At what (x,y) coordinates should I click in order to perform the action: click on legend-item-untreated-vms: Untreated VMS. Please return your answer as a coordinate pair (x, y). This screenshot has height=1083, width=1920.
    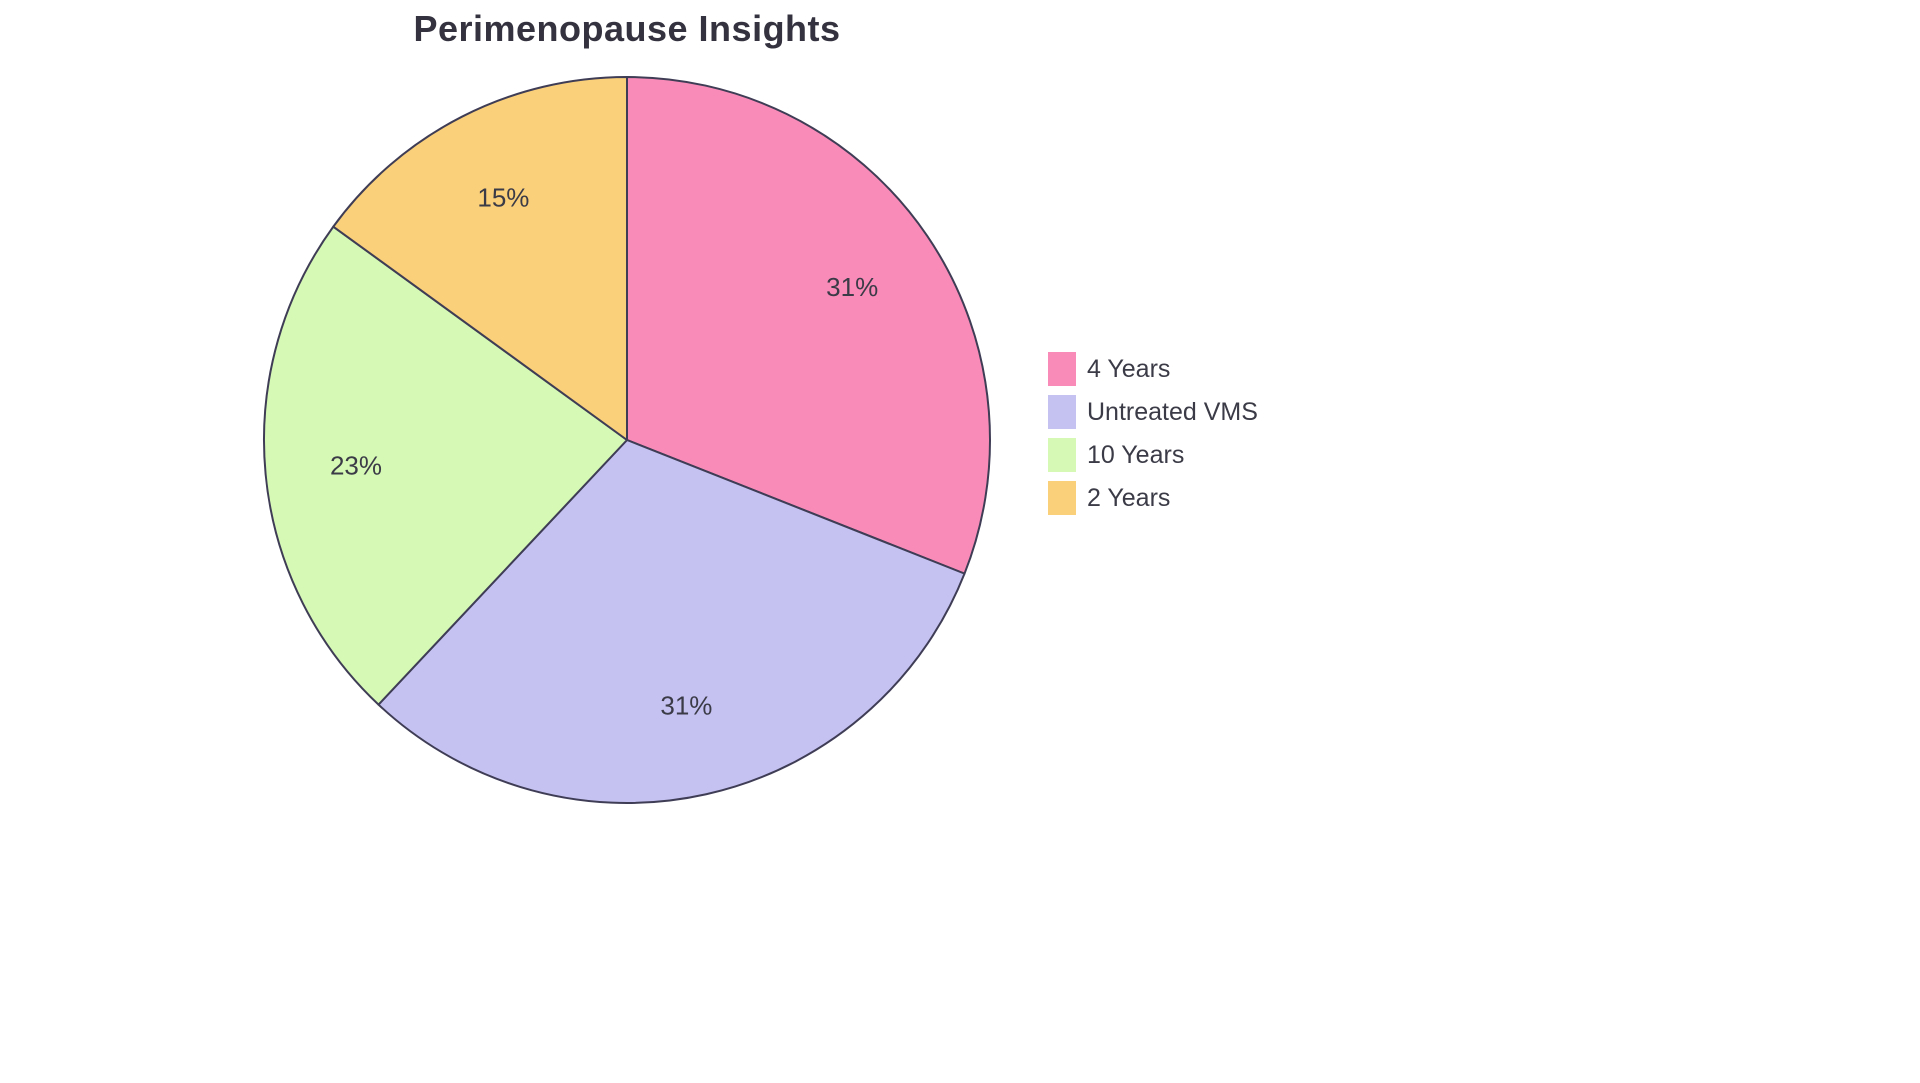
    Looking at the image, I should click on (1153, 412).